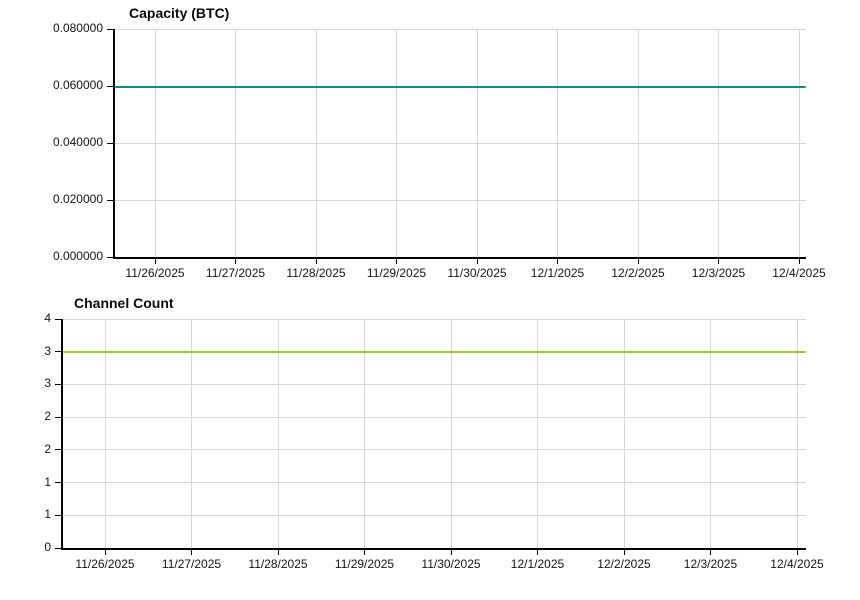 This screenshot has height=600, width=860. What do you see at coordinates (77, 199) in the screenshot?
I see `y-tick-label: 0.020000` at bounding box center [77, 199].